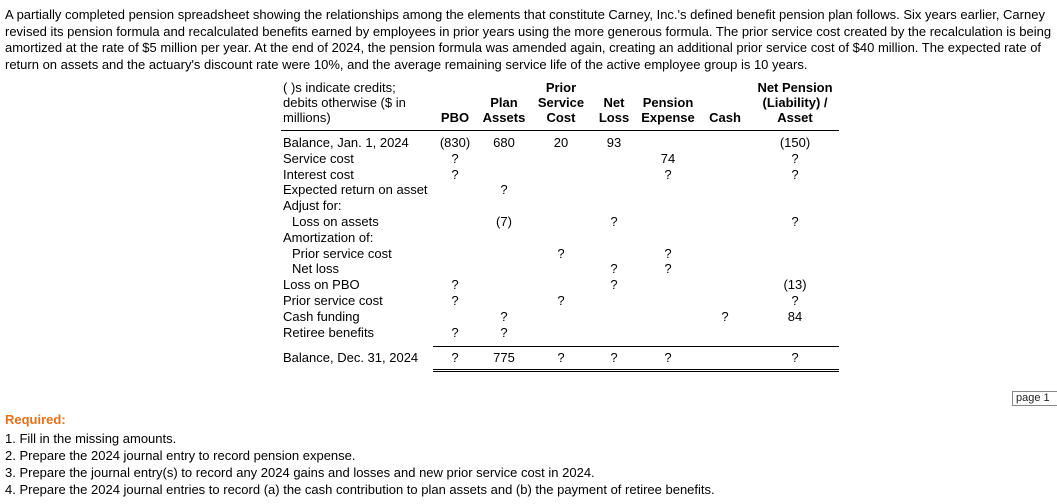  I want to click on row-label: Loss on assets, so click(335, 221).